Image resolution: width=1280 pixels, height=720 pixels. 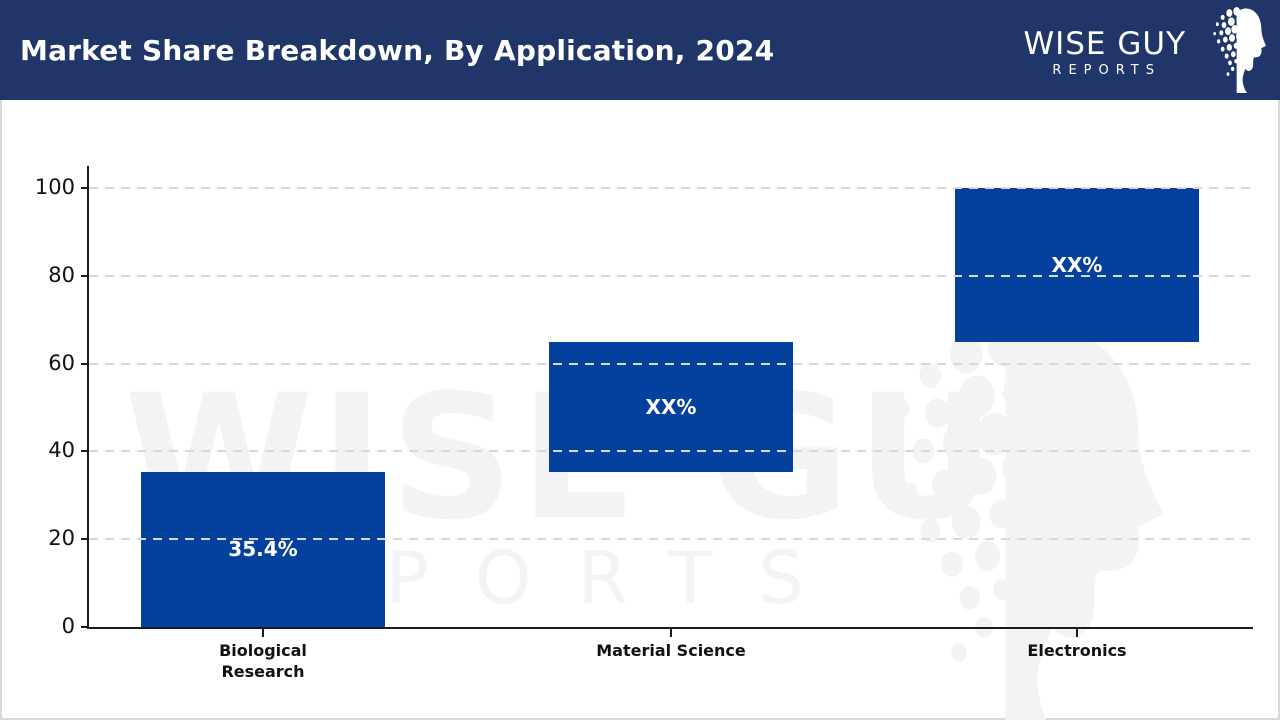 I want to click on wise-guy-logo: WISE GUY REPORTS, so click(x=1145, y=50).